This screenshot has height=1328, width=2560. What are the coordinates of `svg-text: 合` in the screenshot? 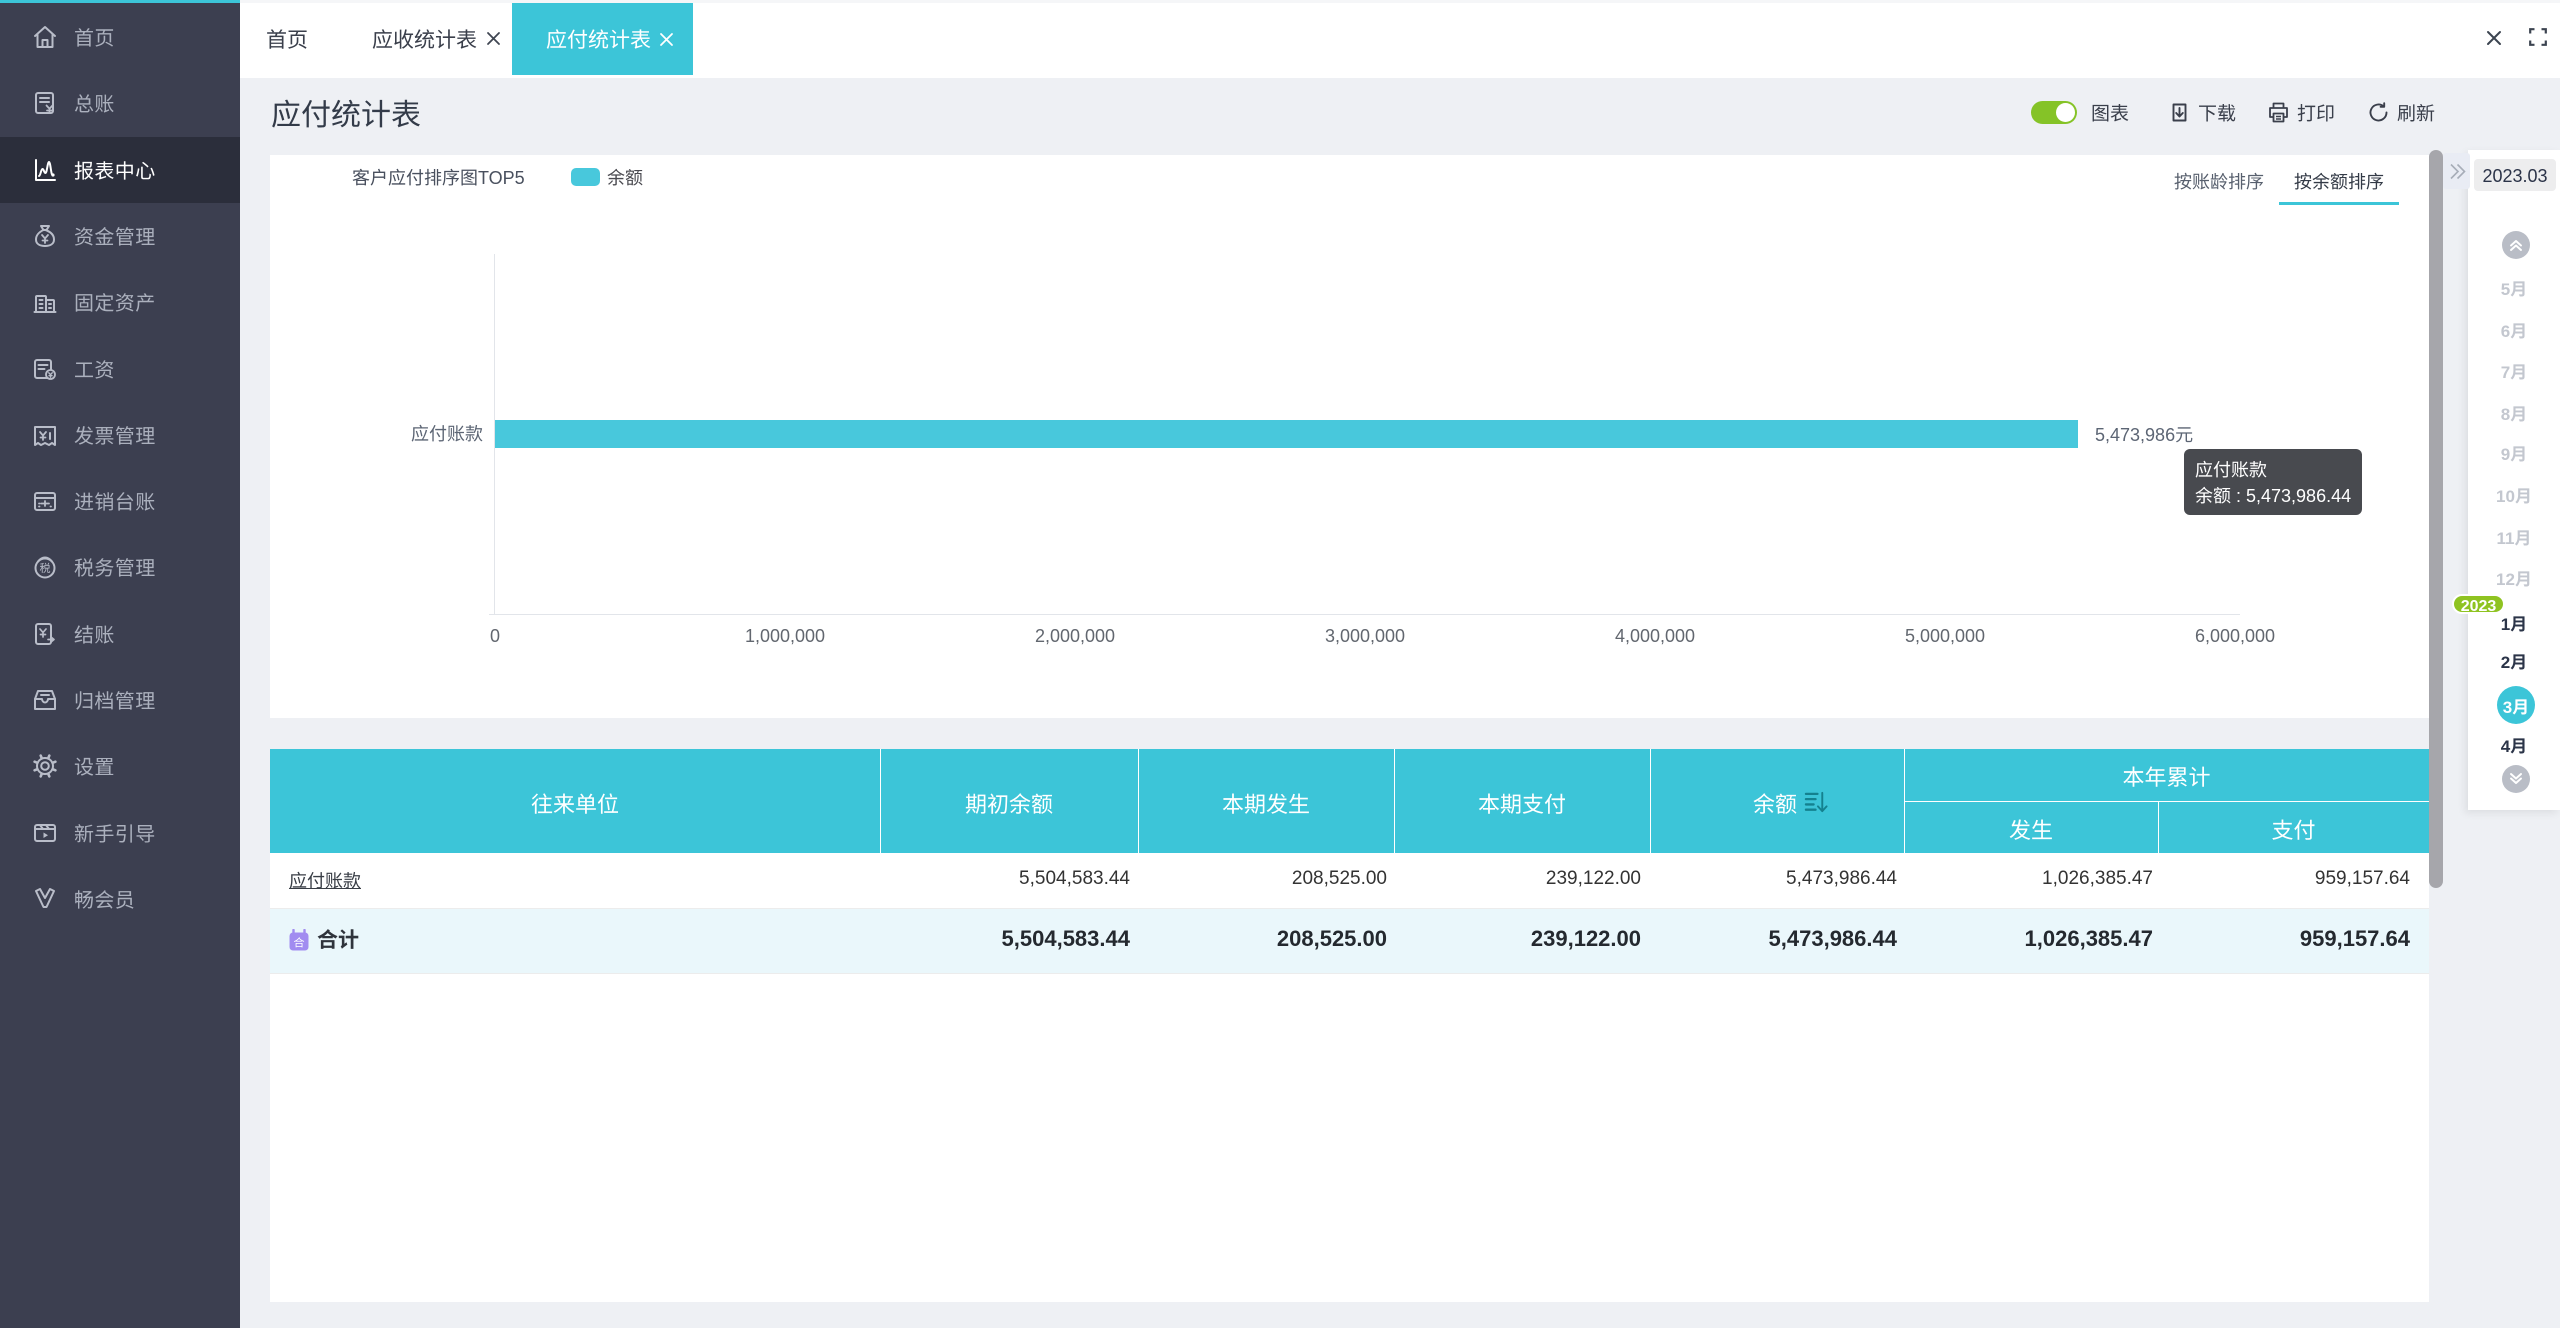 It's located at (299, 943).